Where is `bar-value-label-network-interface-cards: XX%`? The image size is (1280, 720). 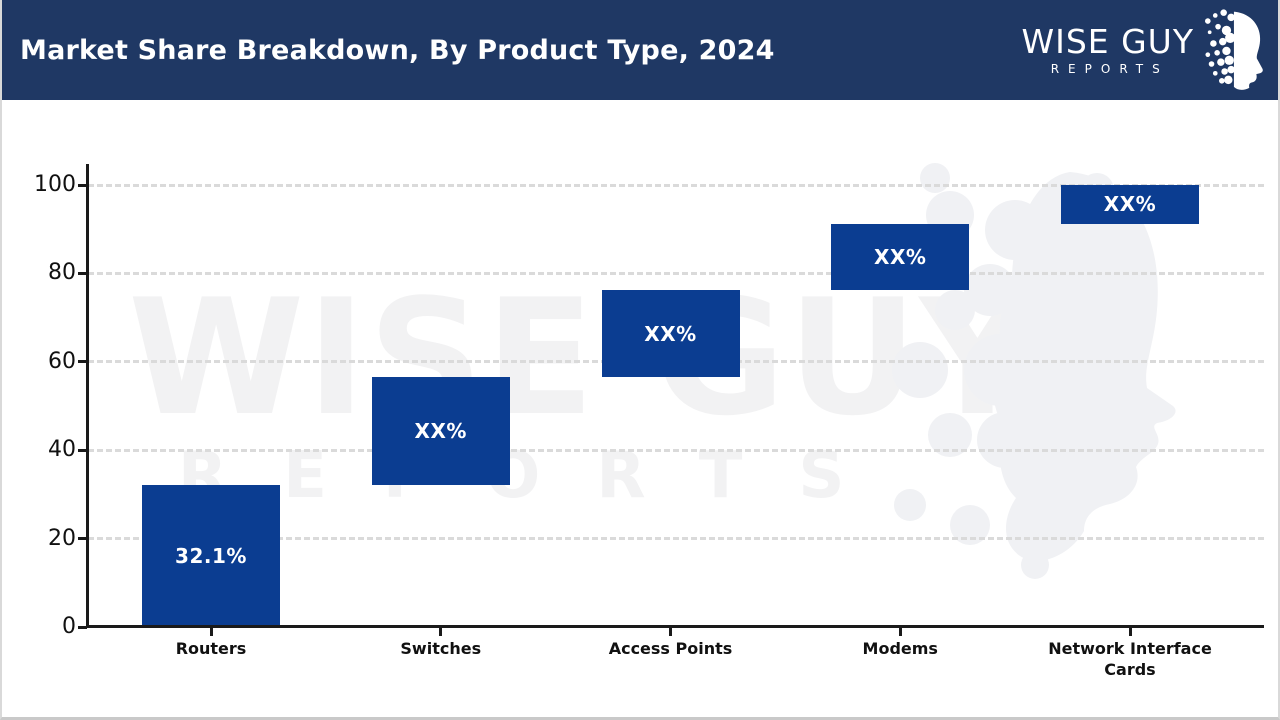 bar-value-label-network-interface-cards: XX% is located at coordinates (1130, 204).